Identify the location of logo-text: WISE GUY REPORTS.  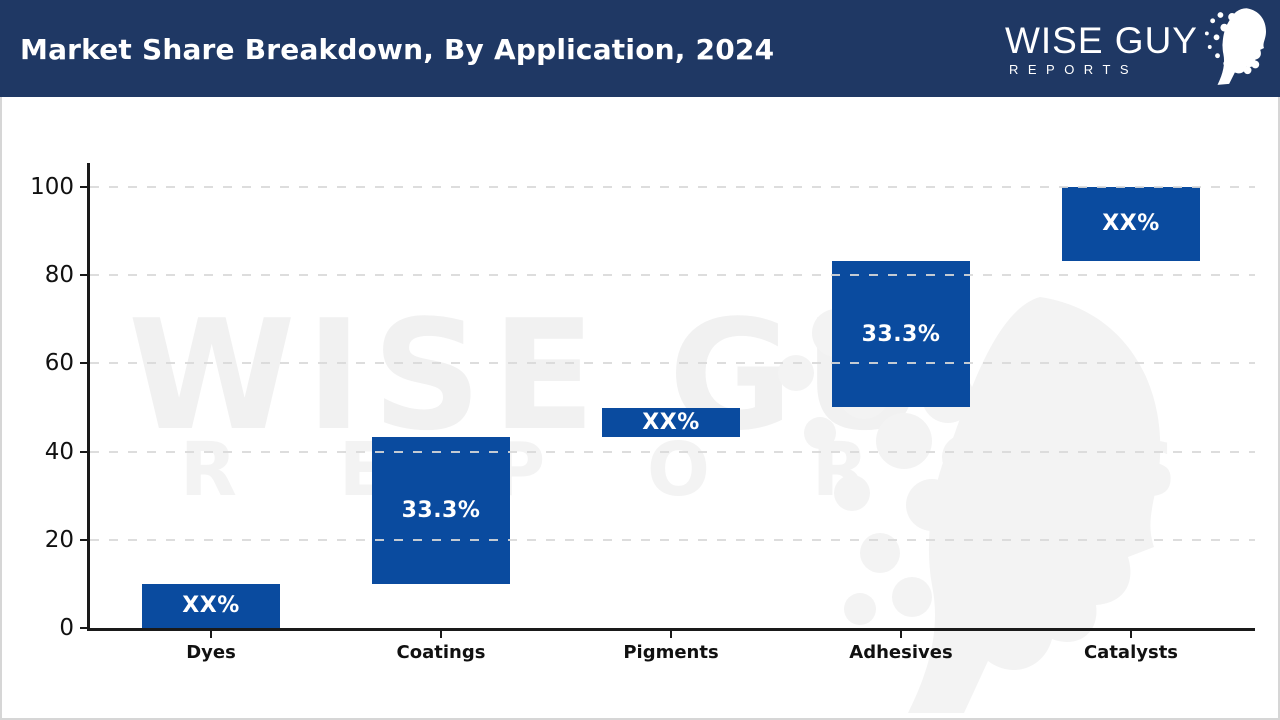
(1101, 48).